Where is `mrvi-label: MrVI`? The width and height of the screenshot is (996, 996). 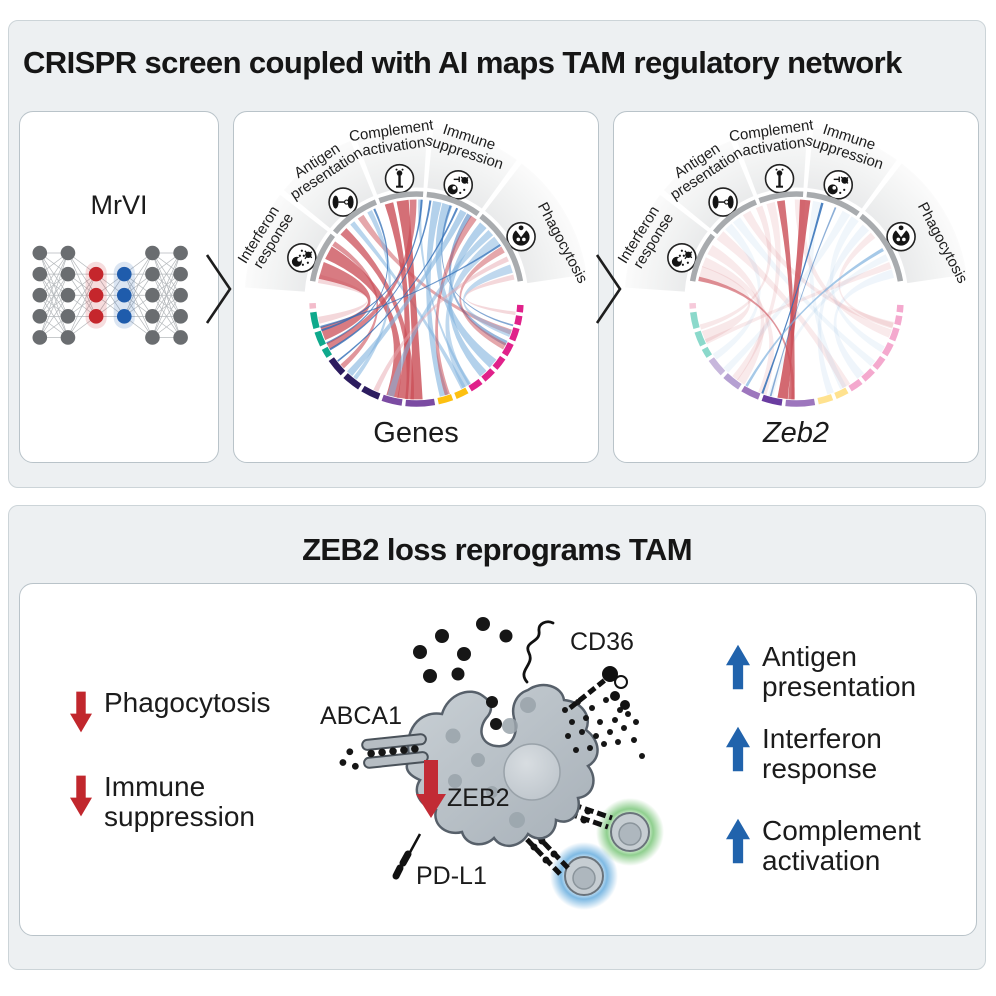
mrvi-label: MrVI is located at coordinates (119, 204).